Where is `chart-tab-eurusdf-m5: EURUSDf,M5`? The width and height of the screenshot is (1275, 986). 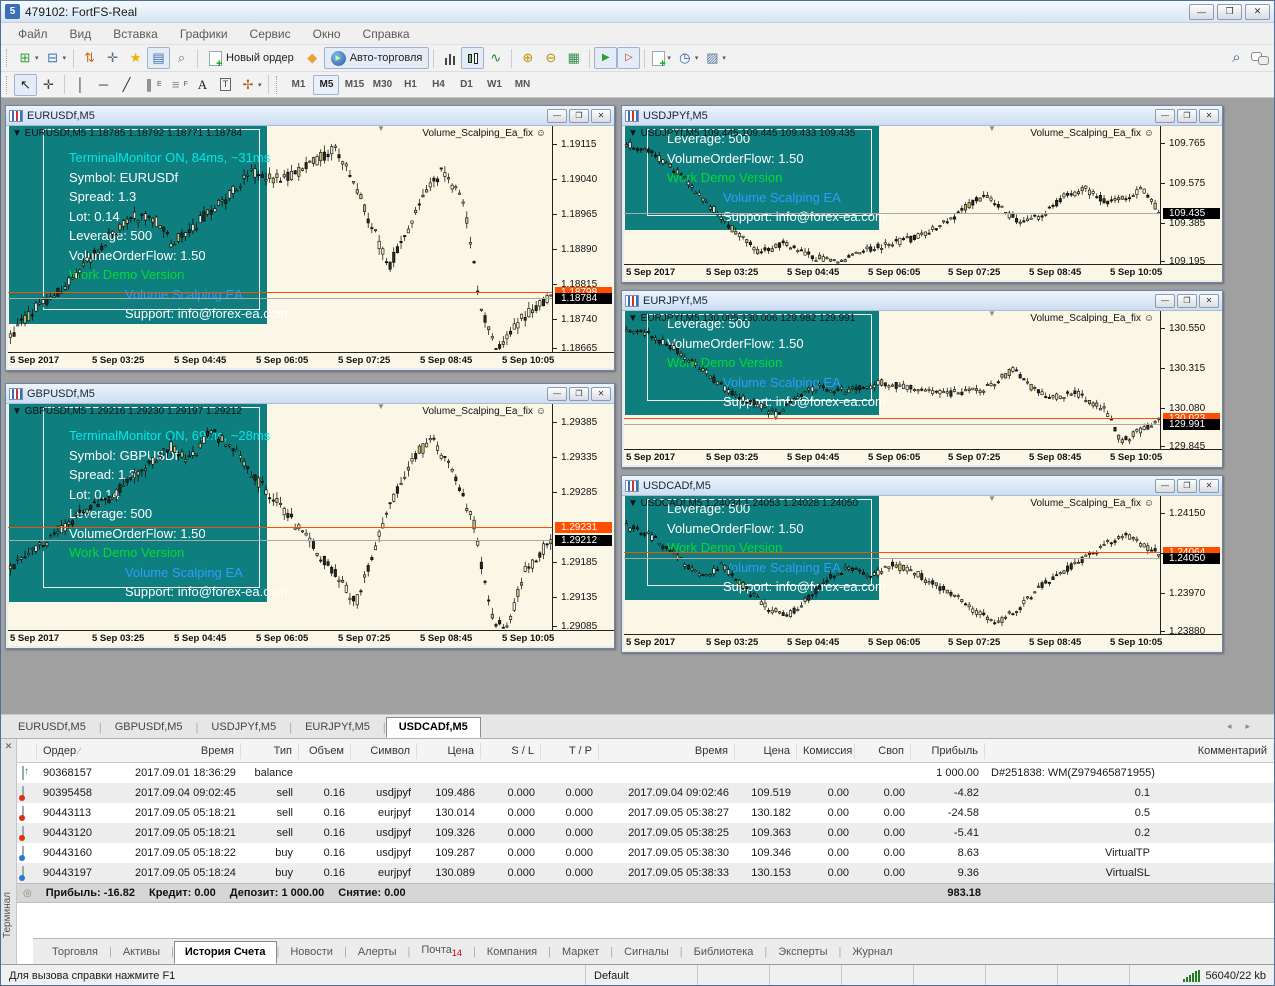 chart-tab-eurusdf-m5: EURUSDf,M5 is located at coordinates (52, 727).